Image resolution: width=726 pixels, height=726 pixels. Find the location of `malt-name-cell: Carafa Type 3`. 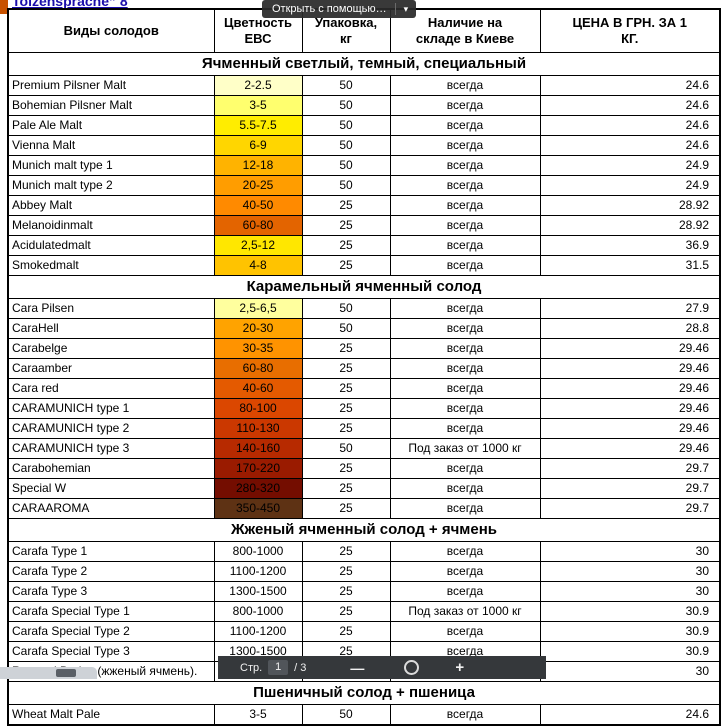

malt-name-cell: Carafa Type 3 is located at coordinates (111, 591).